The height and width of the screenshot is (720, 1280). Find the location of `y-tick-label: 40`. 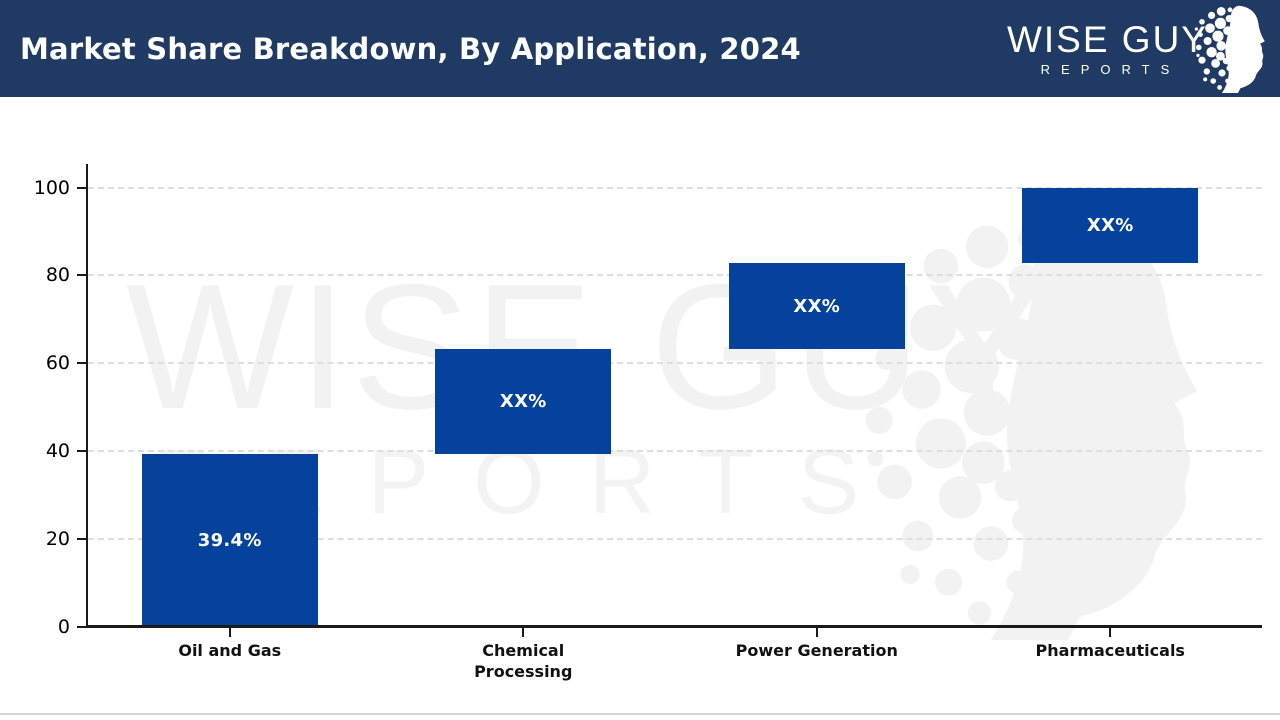

y-tick-label: 40 is located at coordinates (57, 451).